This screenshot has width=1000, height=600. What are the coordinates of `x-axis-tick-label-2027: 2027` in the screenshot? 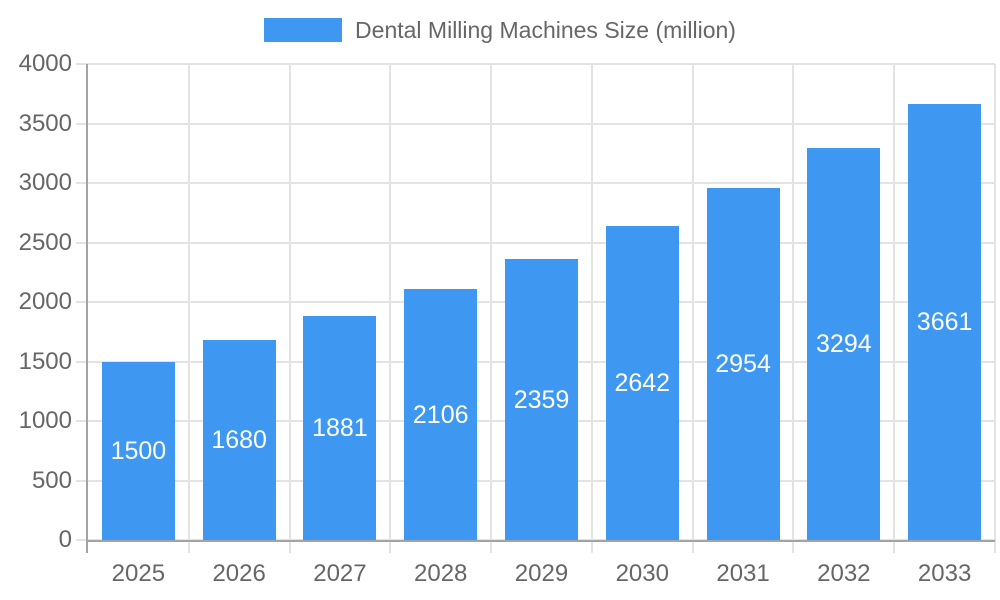 It's located at (340, 573).